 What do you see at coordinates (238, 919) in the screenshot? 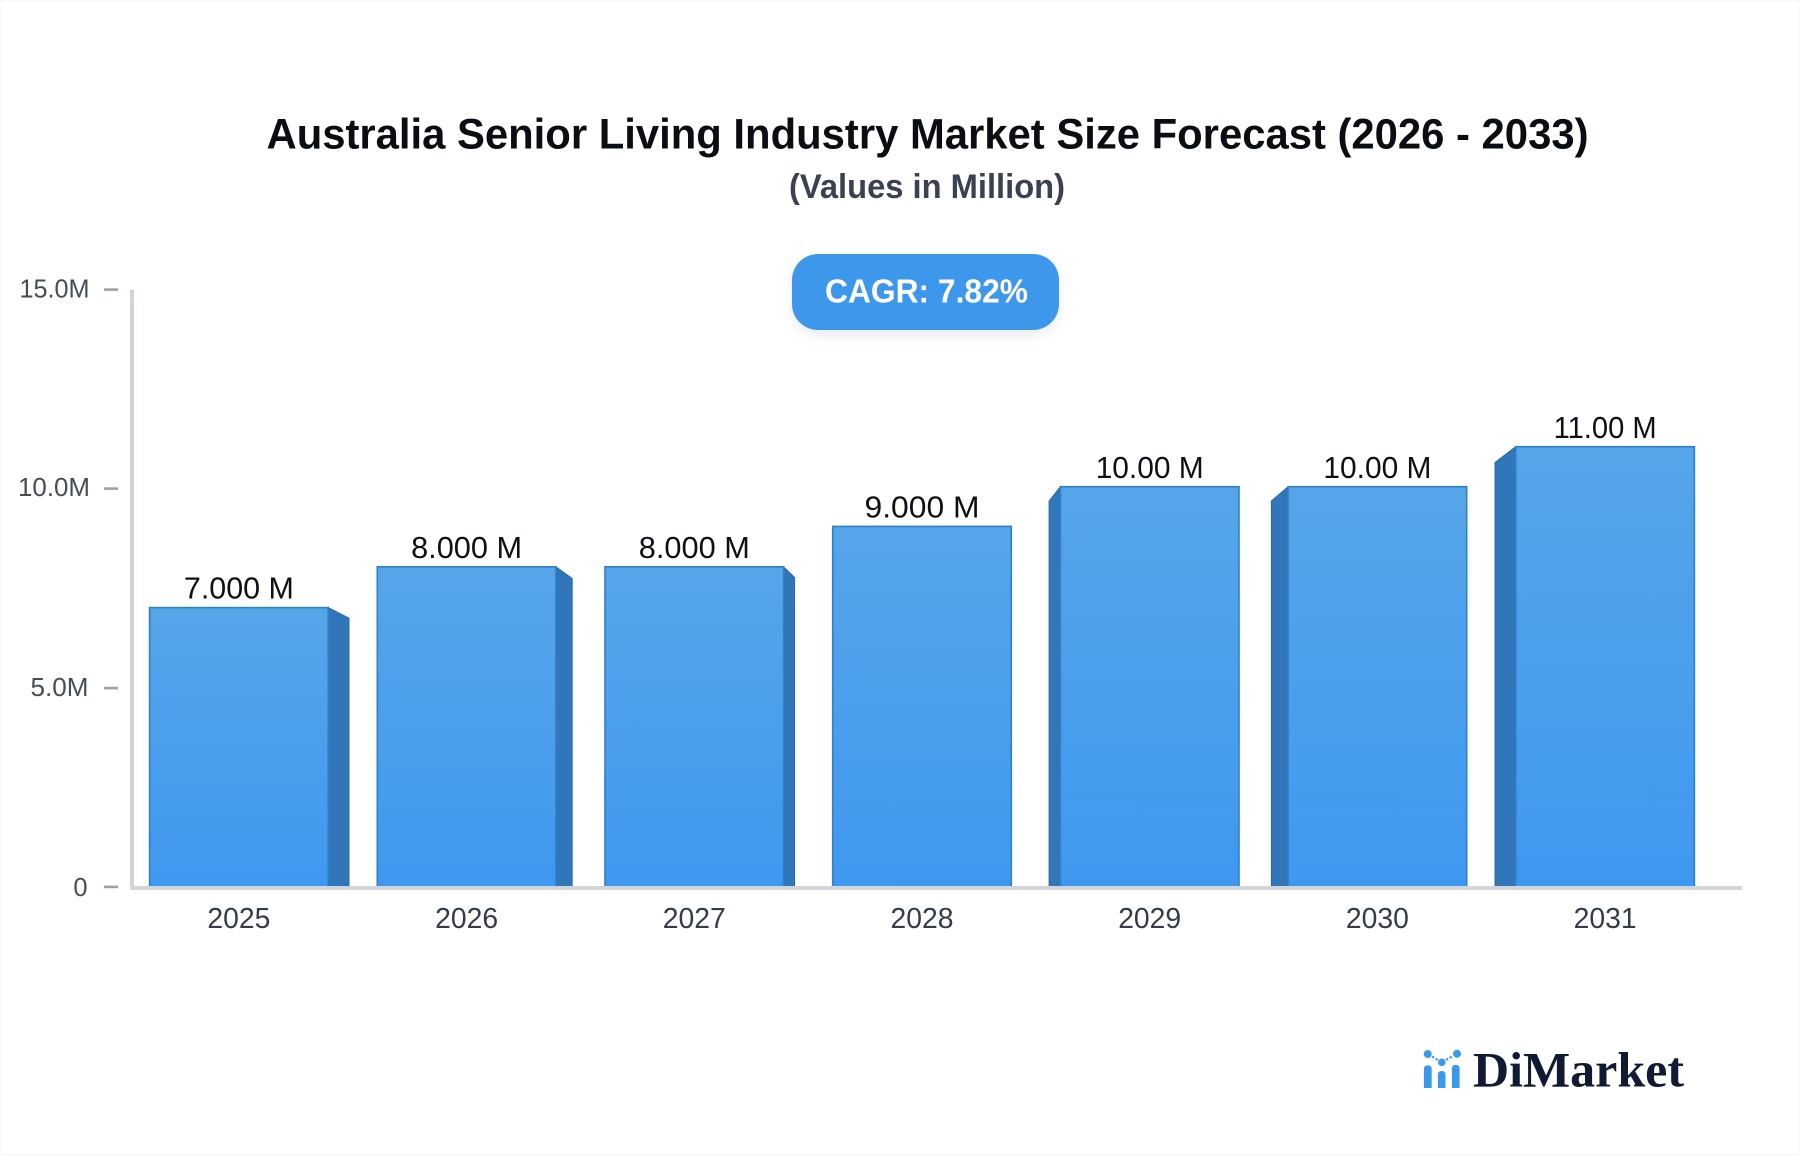
I see `svg-text: 2025` at bounding box center [238, 919].